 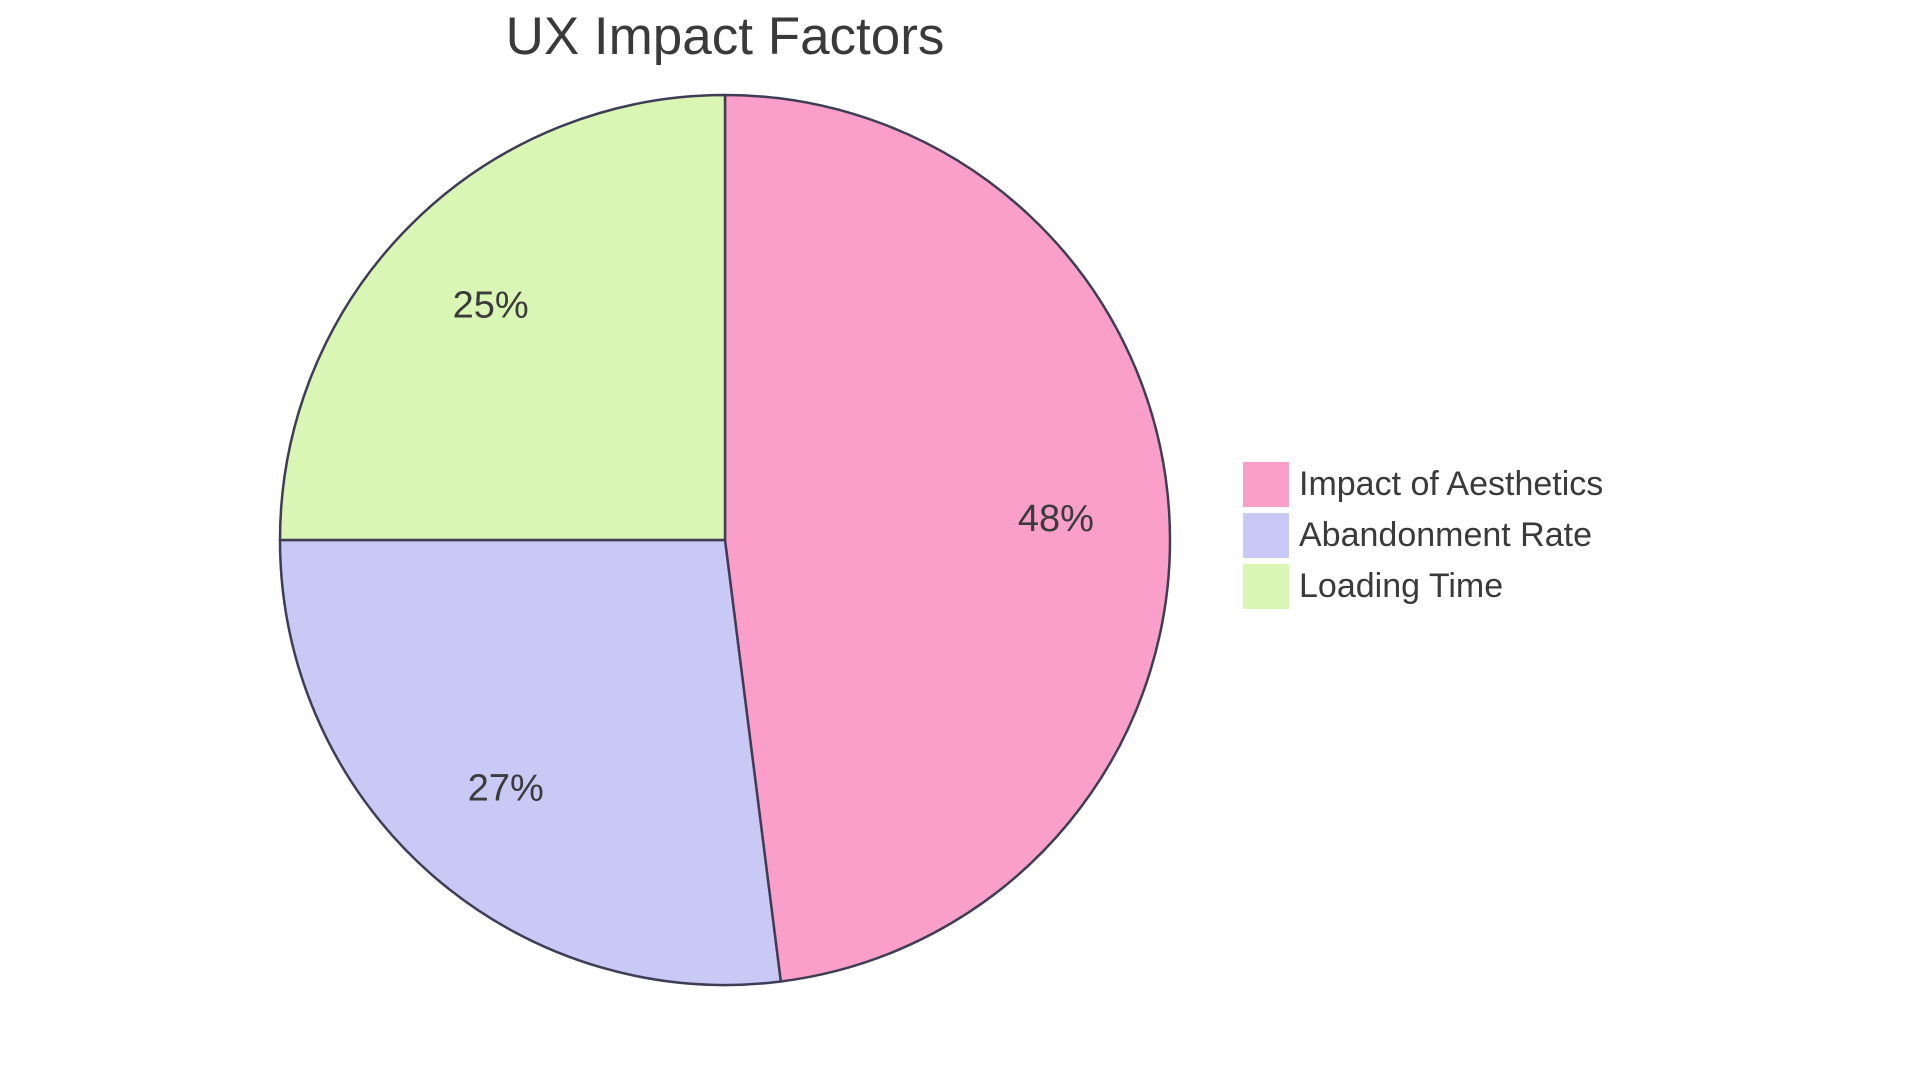 I want to click on slice-percent-label: 25%, so click(x=491, y=306).